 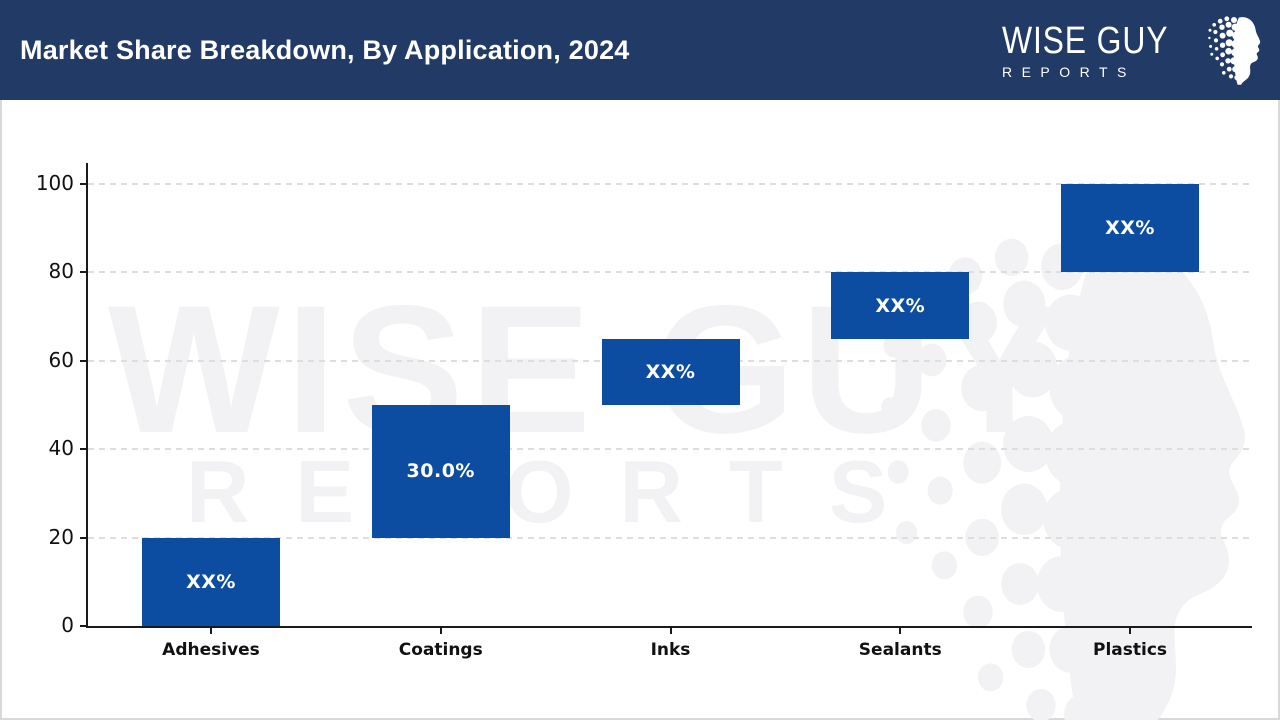 I want to click on x-label-plastics: Plastics, so click(x=1130, y=650).